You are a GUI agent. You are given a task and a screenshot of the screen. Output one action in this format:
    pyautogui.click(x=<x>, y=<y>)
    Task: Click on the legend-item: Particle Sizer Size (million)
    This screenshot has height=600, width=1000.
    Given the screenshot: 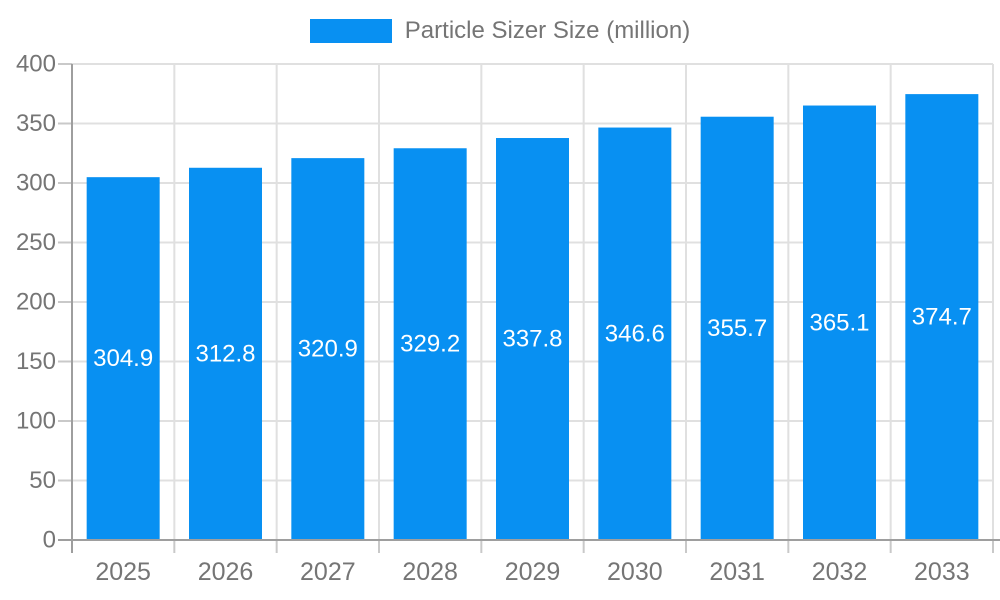 What is the action you would take?
    pyautogui.click(x=500, y=31)
    